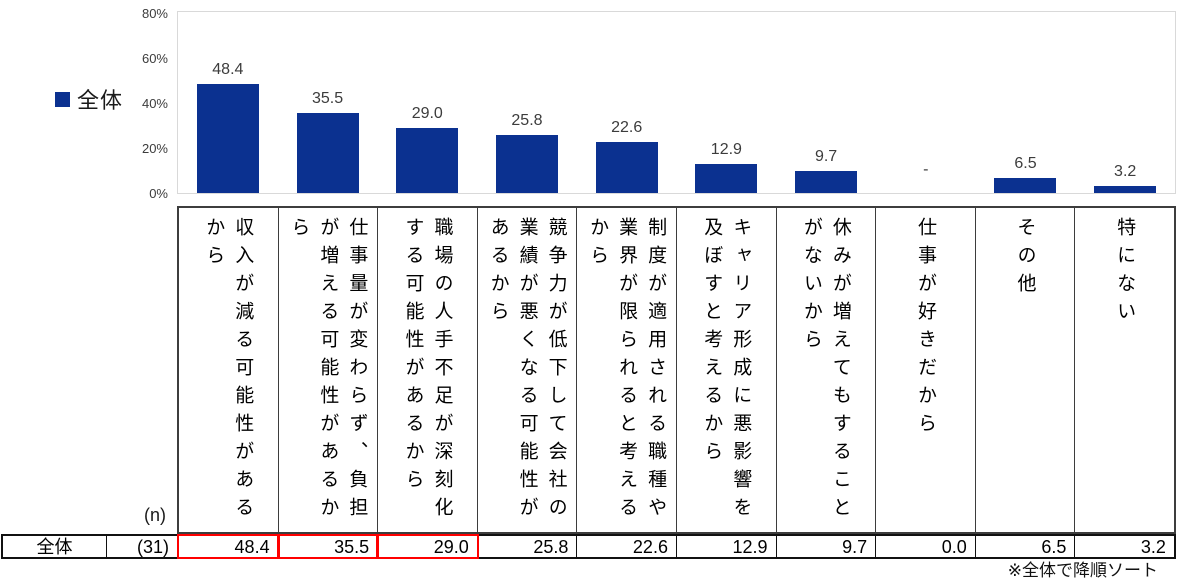 The width and height of the screenshot is (1200, 585). I want to click on bar-slot: 35.5, so click(328, 102).